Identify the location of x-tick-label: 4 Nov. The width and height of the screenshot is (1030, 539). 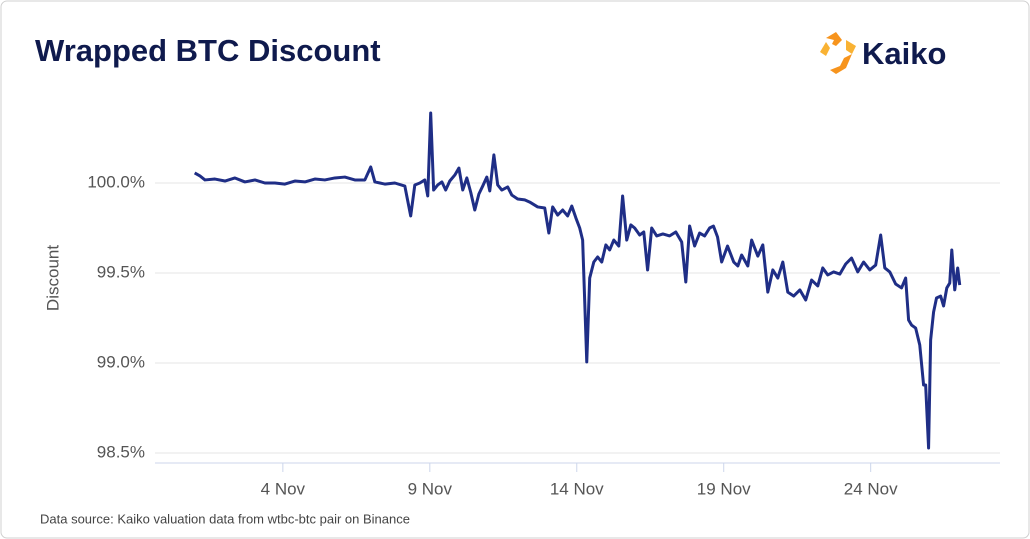
(283, 488).